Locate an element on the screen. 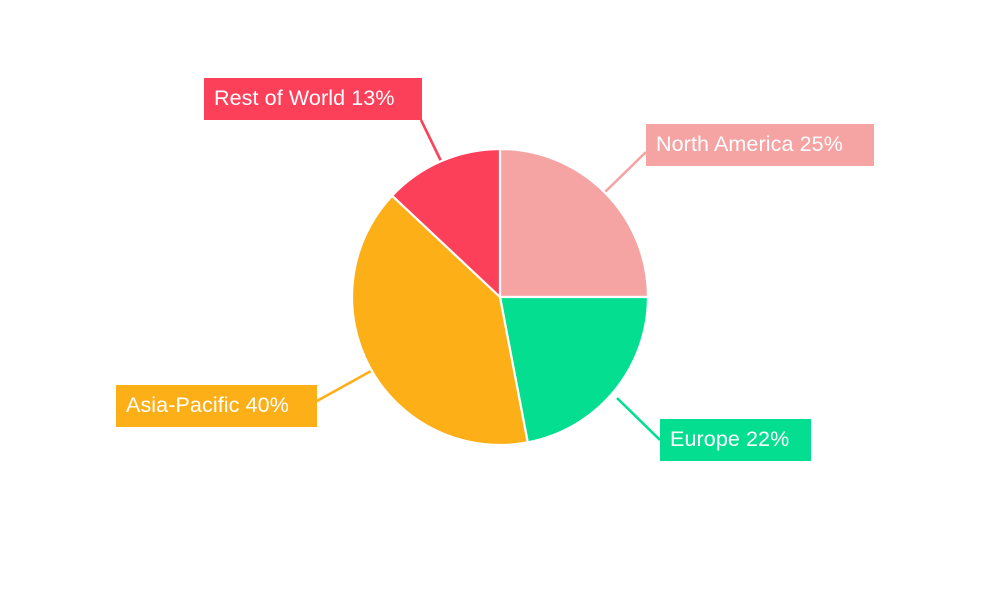  callout-label-text: Rest of World 13% is located at coordinates (304, 98).